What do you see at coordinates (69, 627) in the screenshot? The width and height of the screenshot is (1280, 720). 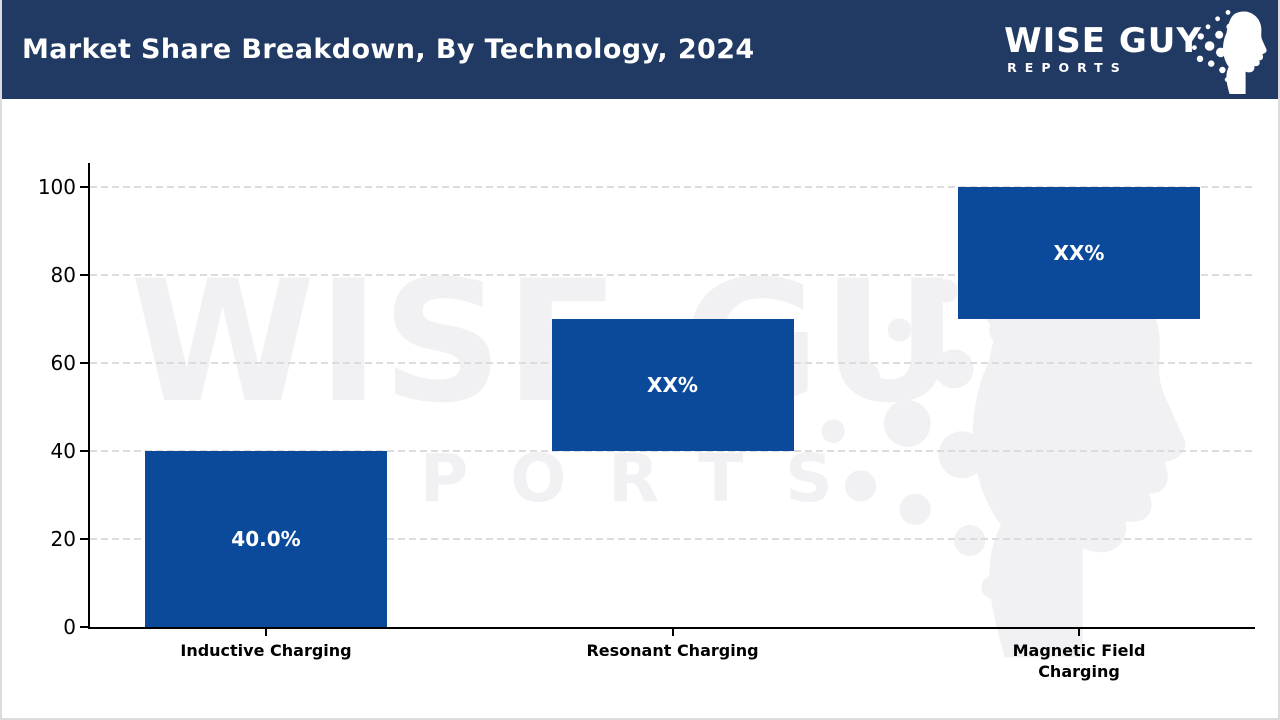 I see `y-tick-label: 0` at bounding box center [69, 627].